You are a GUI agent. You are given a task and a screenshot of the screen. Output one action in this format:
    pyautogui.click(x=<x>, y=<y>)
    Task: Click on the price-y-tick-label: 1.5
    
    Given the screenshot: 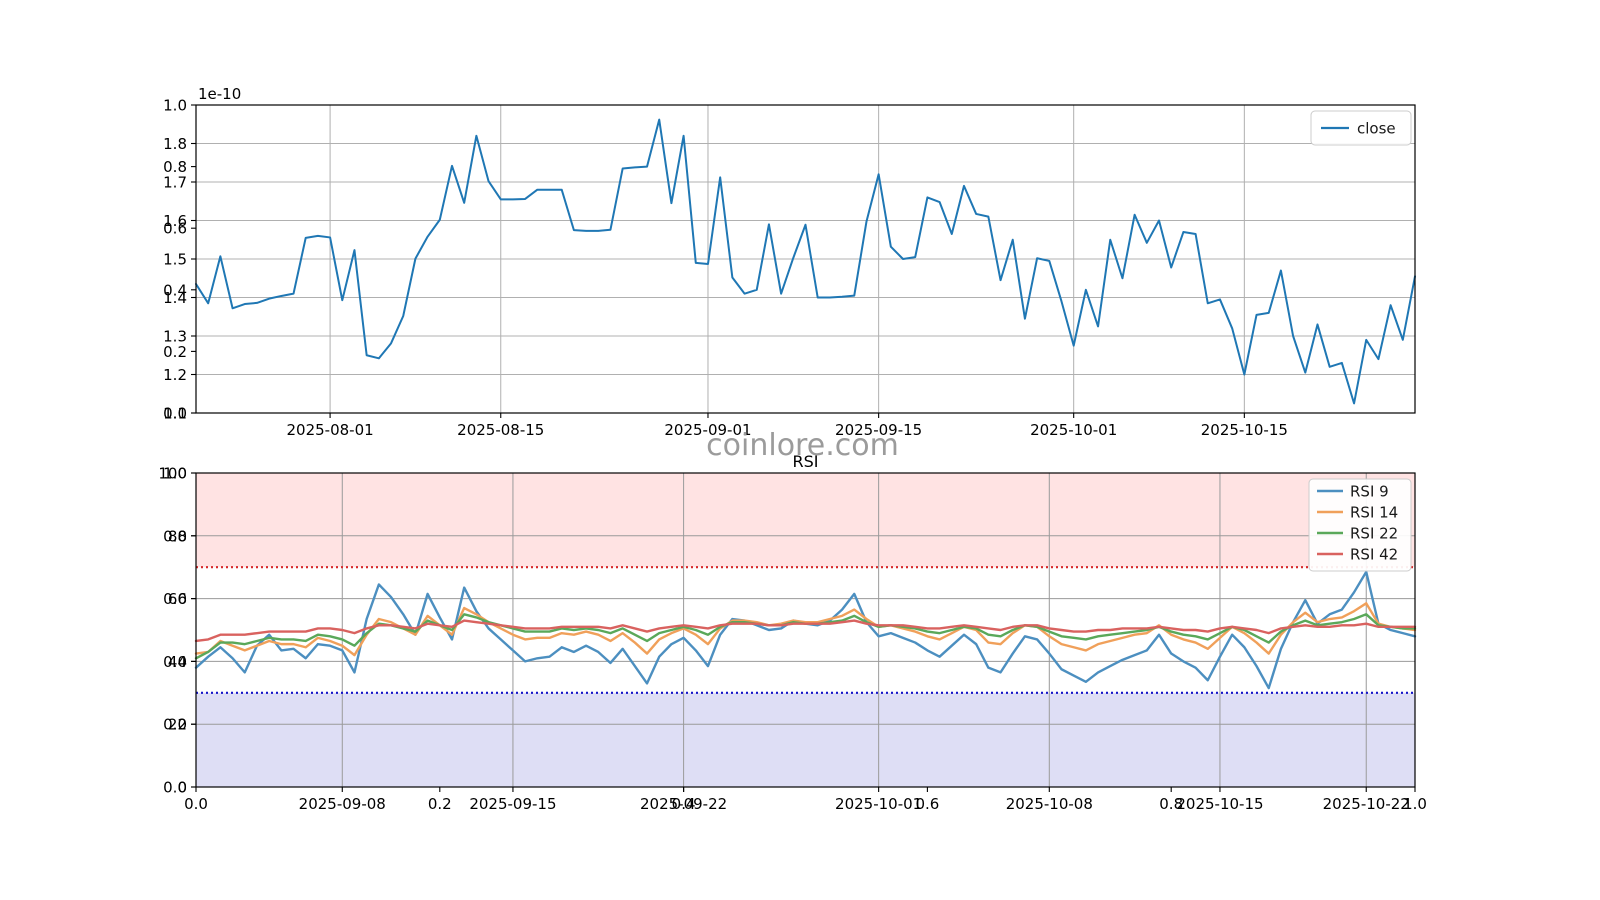 What is the action you would take?
    pyautogui.click(x=175, y=260)
    